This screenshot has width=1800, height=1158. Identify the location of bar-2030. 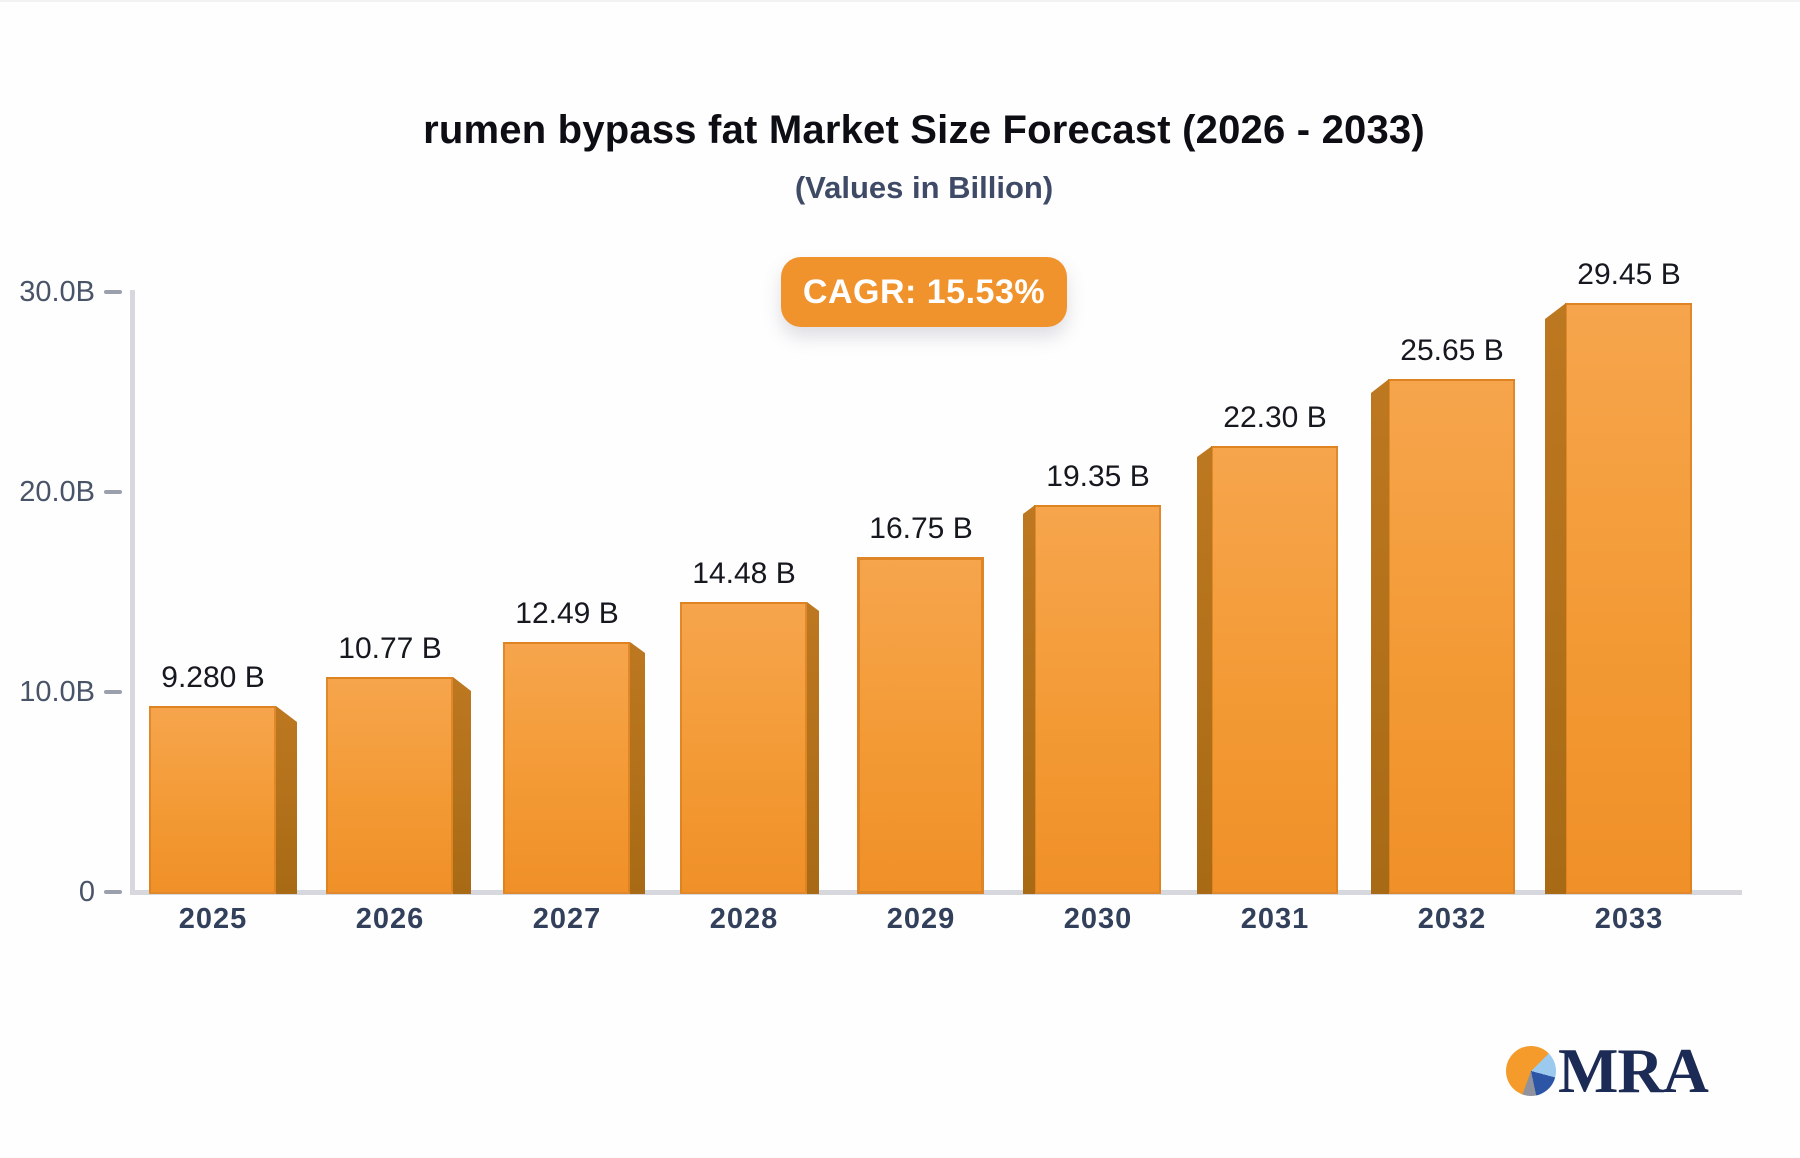
(1097, 699).